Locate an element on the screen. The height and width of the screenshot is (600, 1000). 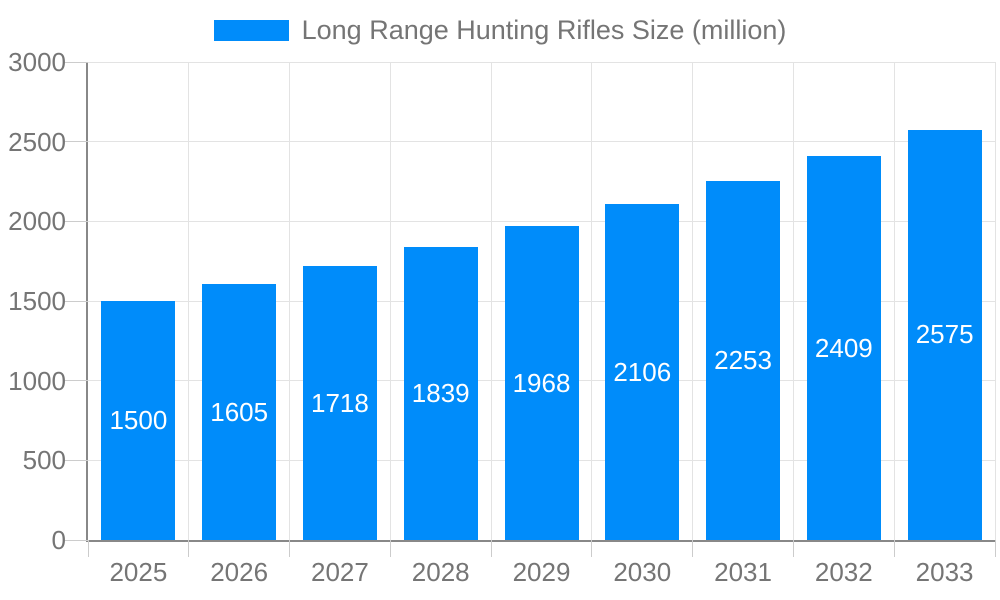
bar-value-label: 2409 is located at coordinates (843, 347).